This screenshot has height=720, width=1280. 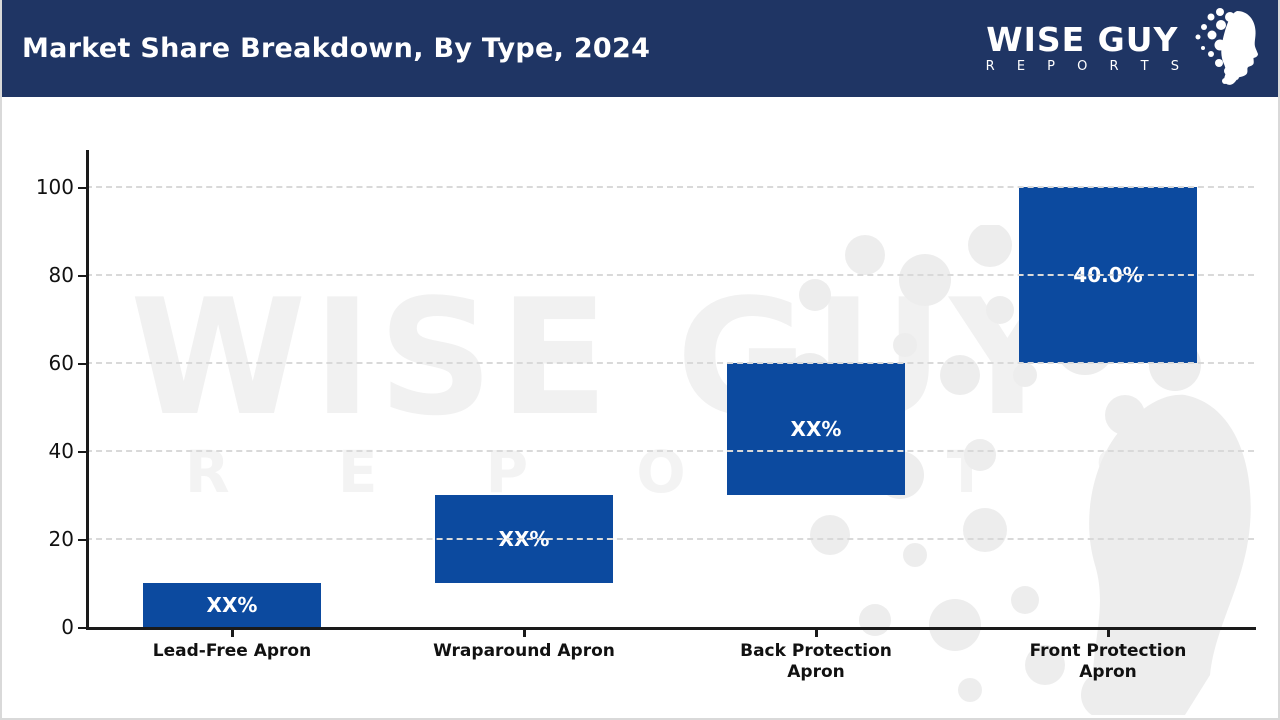 I want to click on y-tick-label-60: 60, so click(x=61, y=363).